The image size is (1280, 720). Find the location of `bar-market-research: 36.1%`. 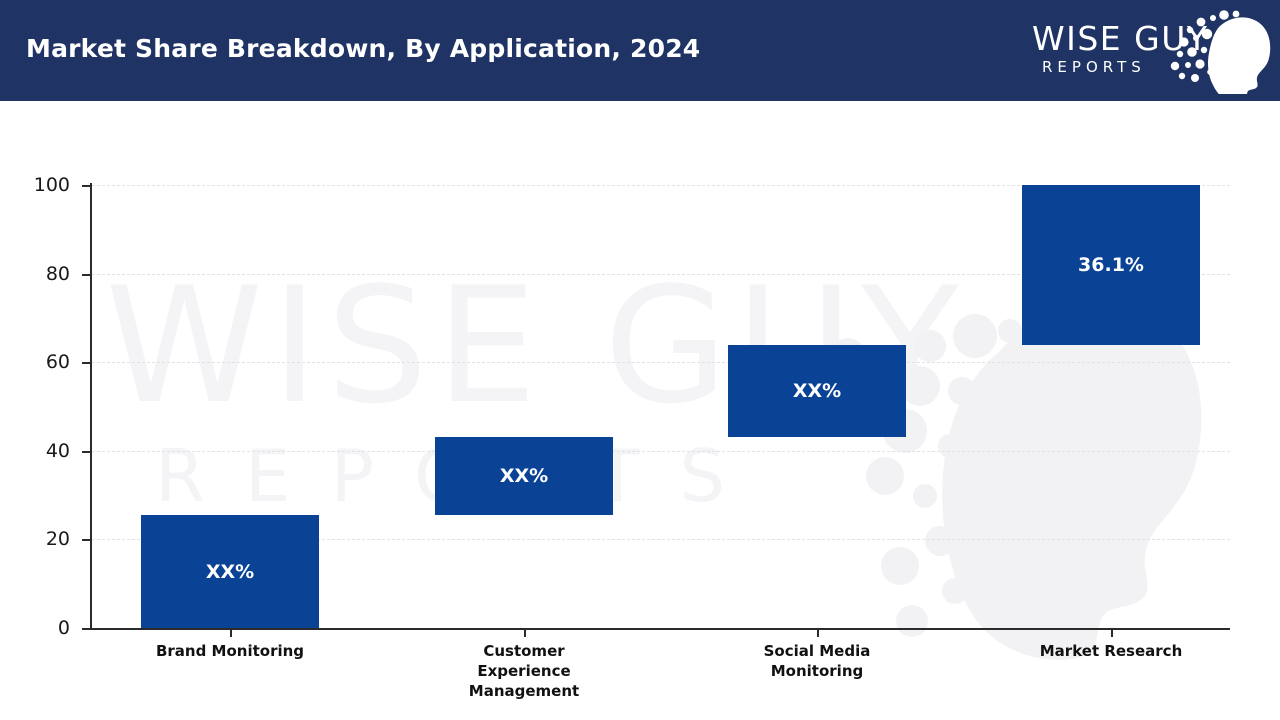

bar-market-research: 36.1% is located at coordinates (1111, 265).